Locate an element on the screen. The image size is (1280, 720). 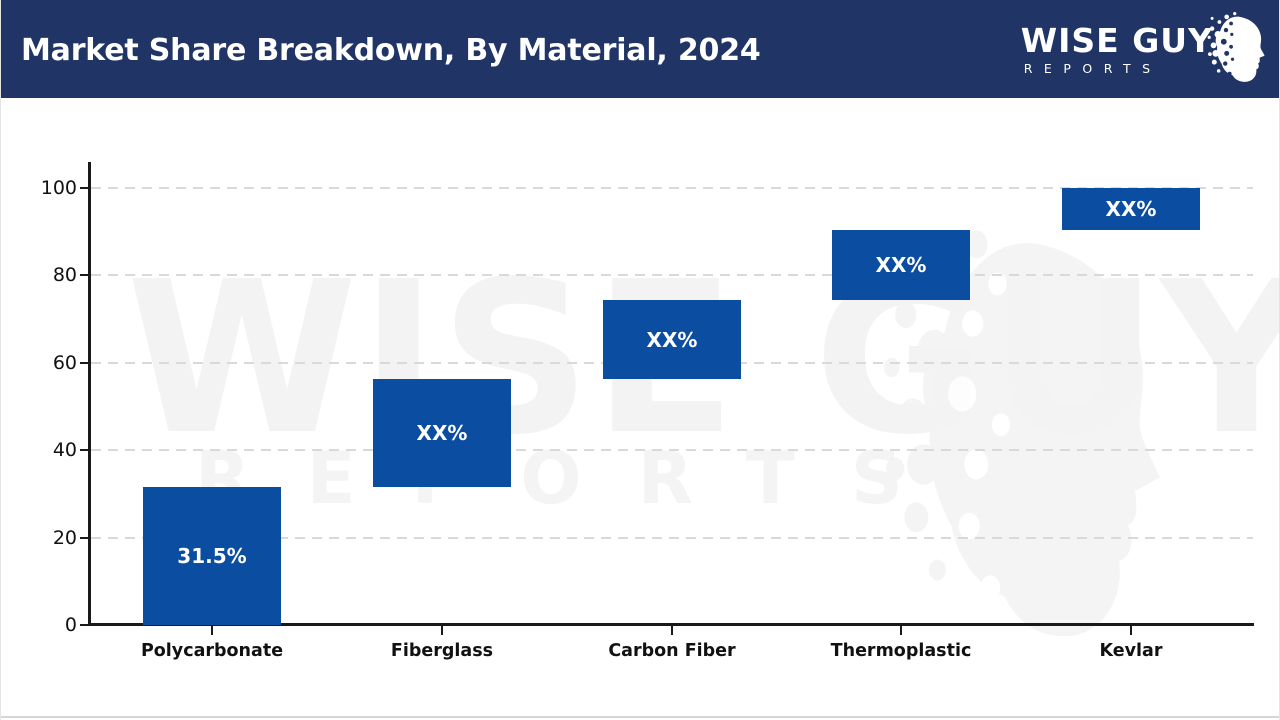
watermark-wordmark-sub: REPORTS is located at coordinates (577, 478).